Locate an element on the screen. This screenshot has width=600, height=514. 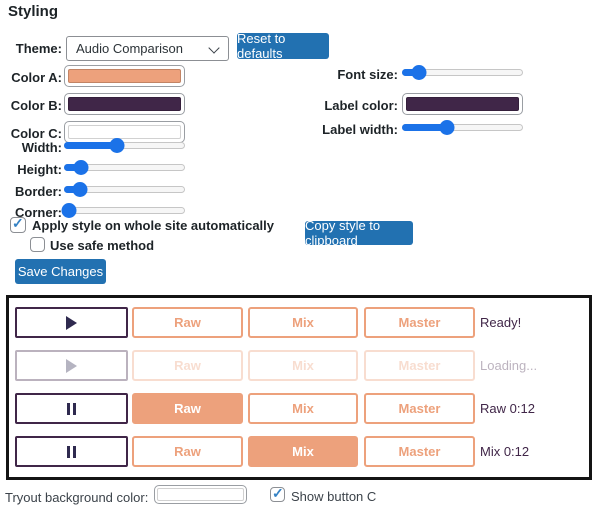
copy-style-button: Copy style to clipboard is located at coordinates (359, 233).